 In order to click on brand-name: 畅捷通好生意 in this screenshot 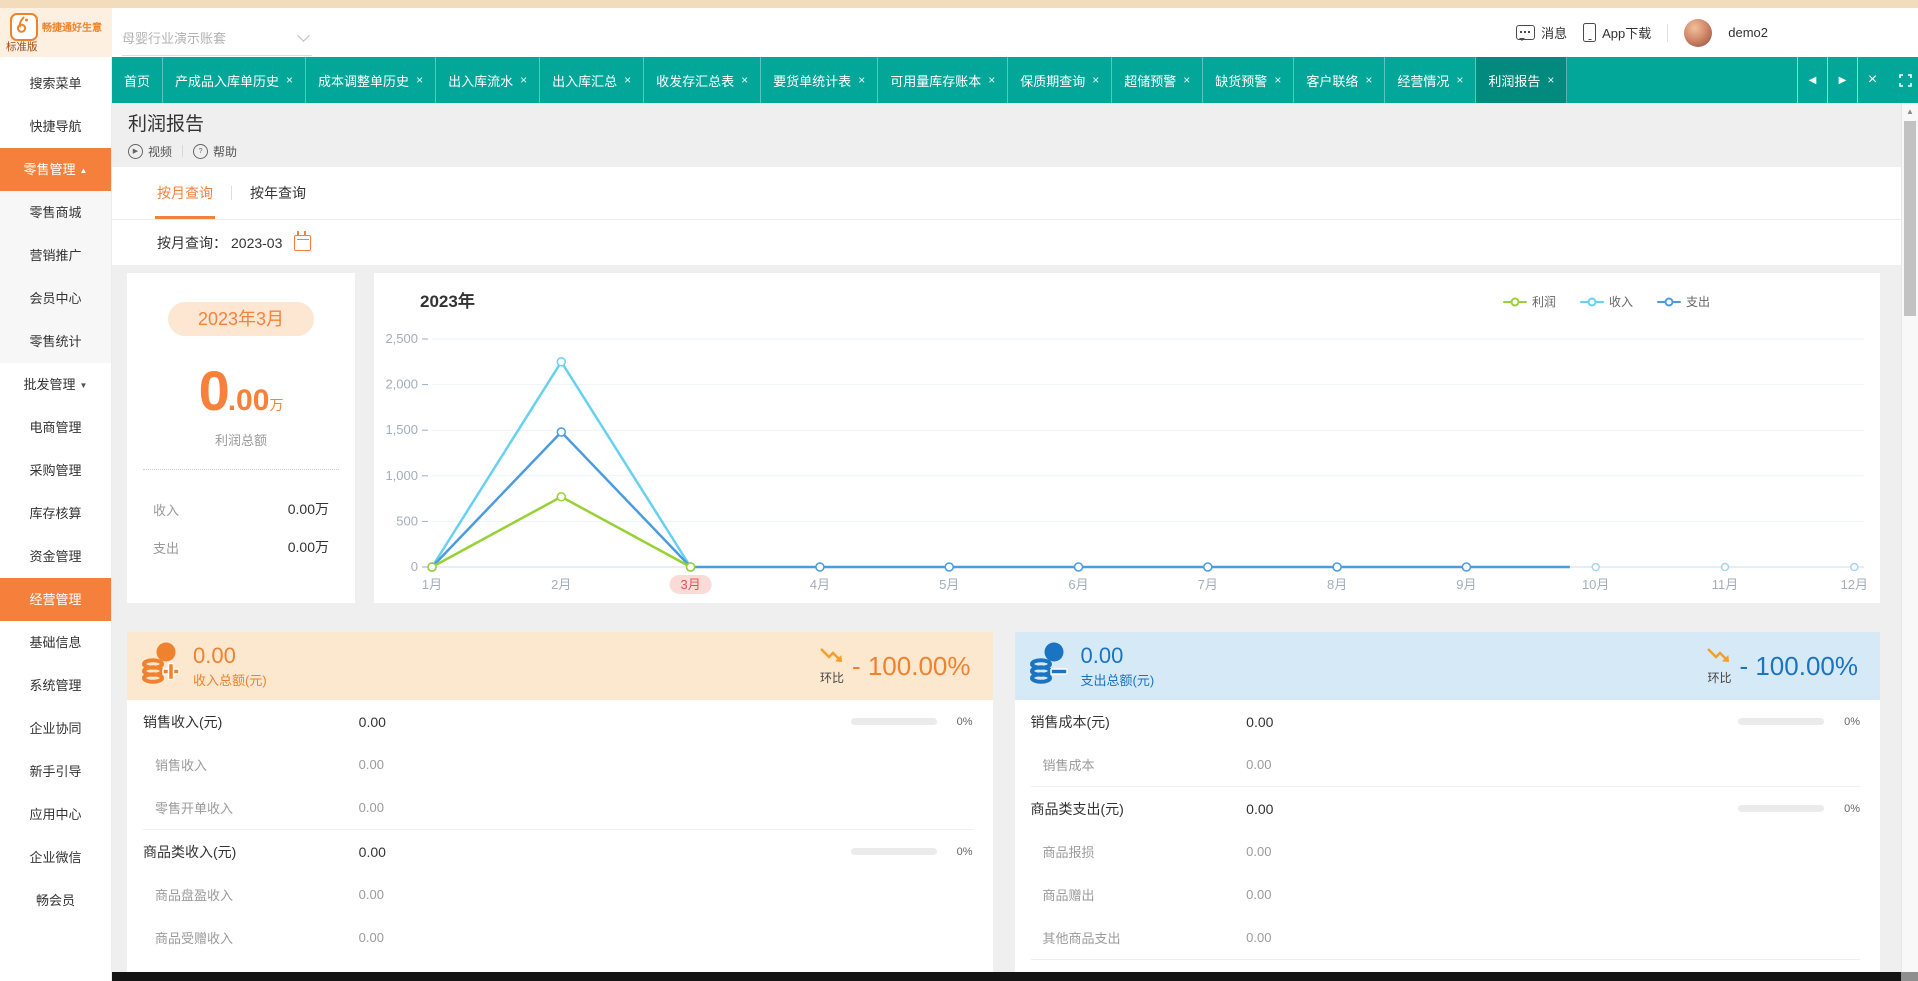, I will do `click(72, 28)`.